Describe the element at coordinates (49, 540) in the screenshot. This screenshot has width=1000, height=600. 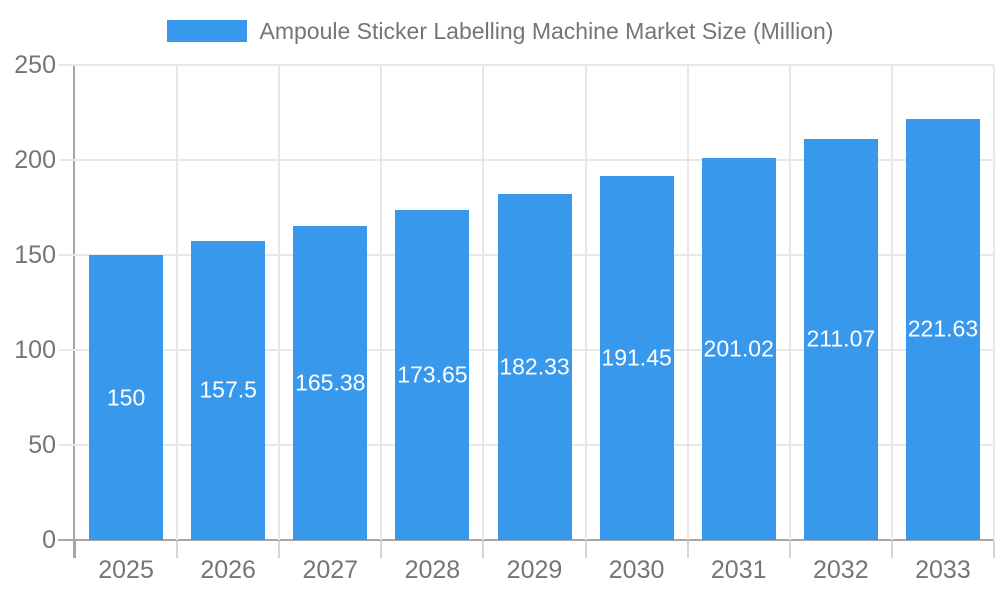
I see `y-axis-tick-label: 0` at that location.